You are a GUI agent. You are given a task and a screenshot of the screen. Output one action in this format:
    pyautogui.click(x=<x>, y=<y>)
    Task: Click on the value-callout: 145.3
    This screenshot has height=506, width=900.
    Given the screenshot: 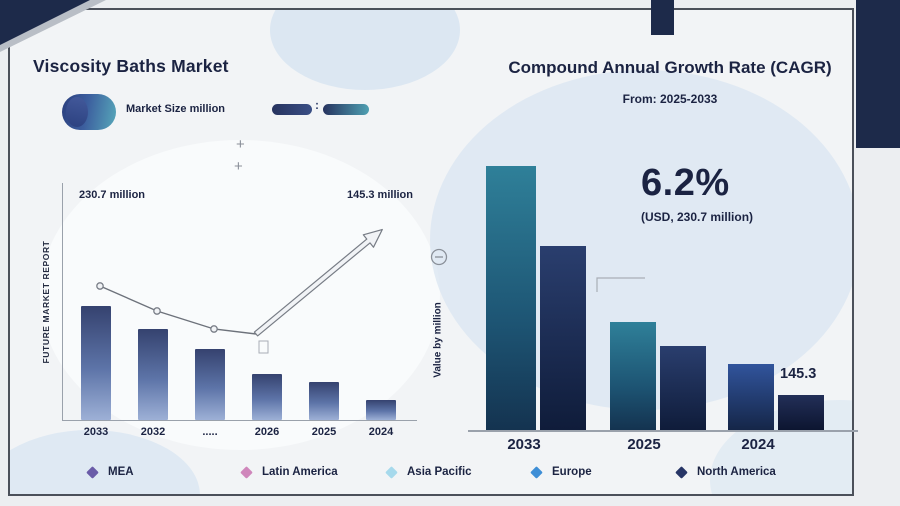 What is the action you would take?
    pyautogui.click(x=798, y=374)
    